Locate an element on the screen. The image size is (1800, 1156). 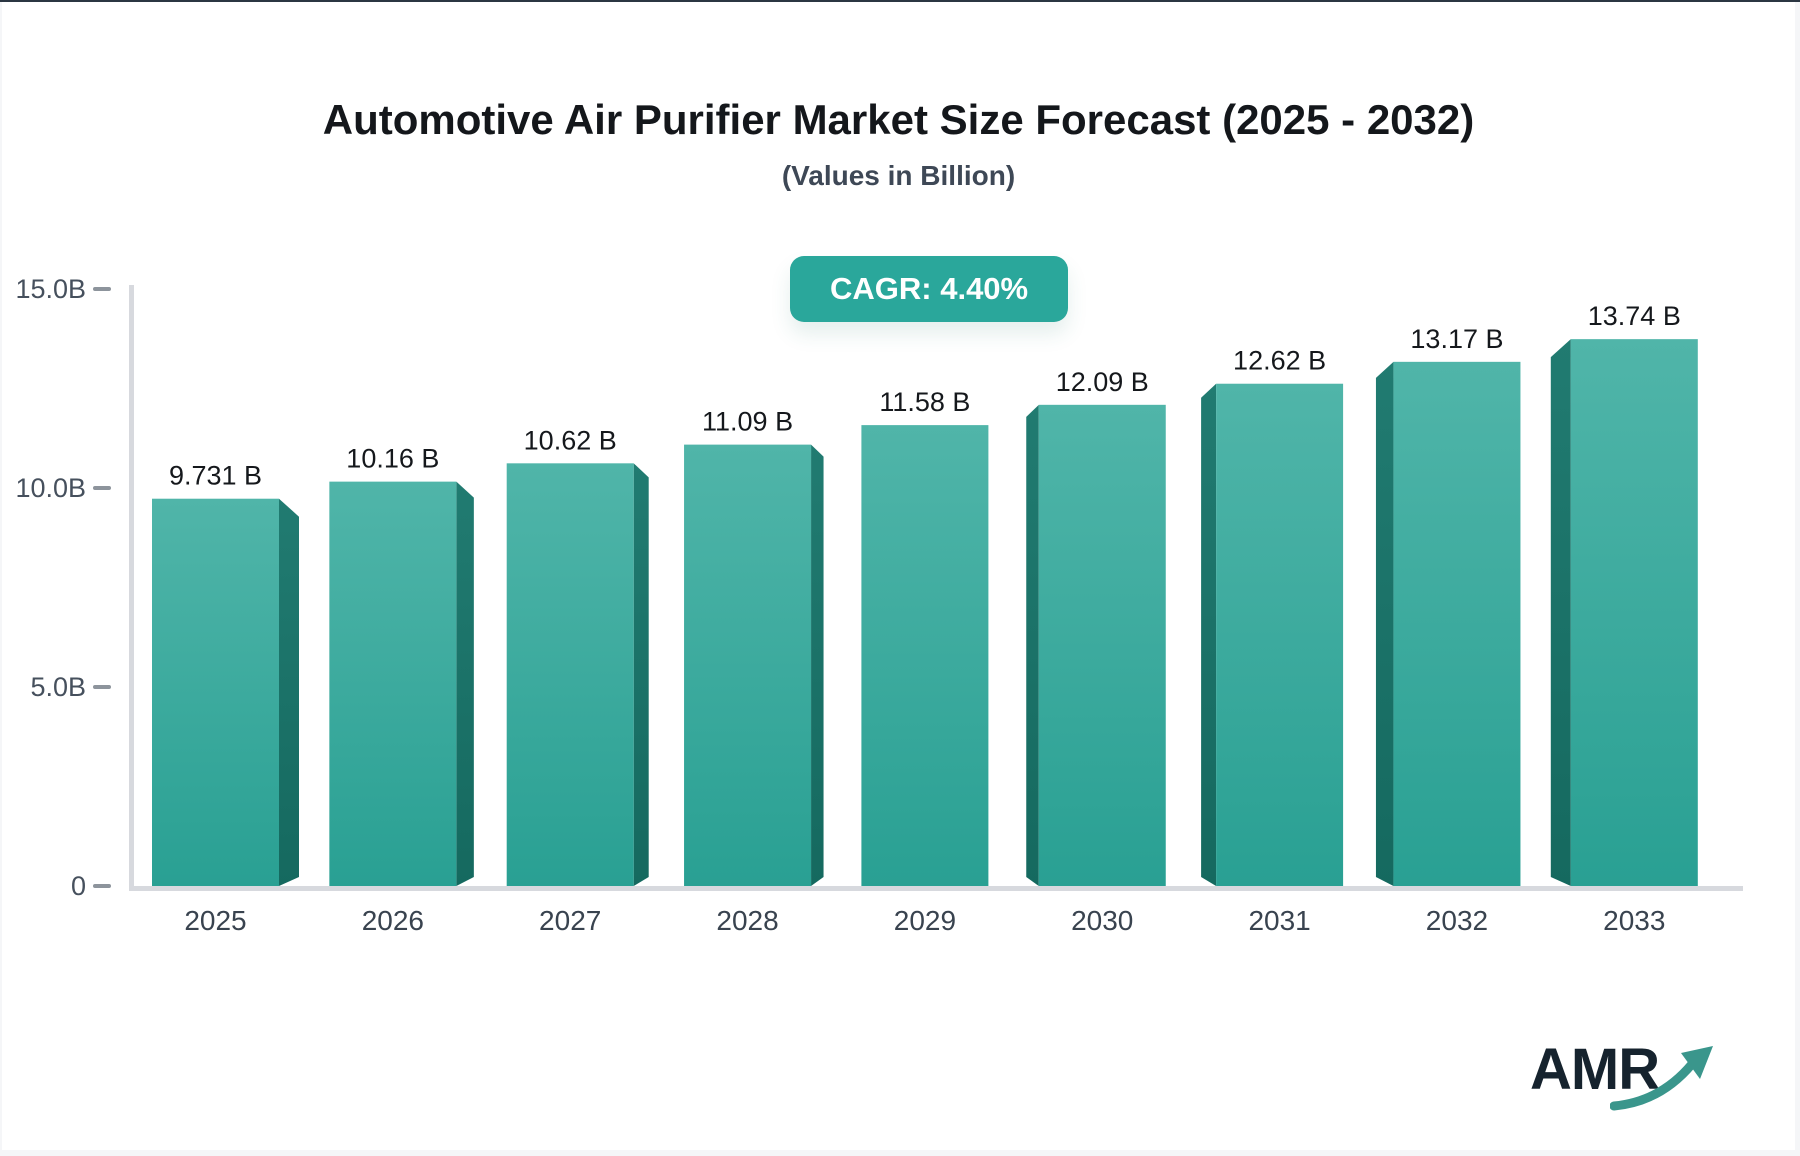
cagr-badge: CAGR: 4.40% is located at coordinates (929, 289).